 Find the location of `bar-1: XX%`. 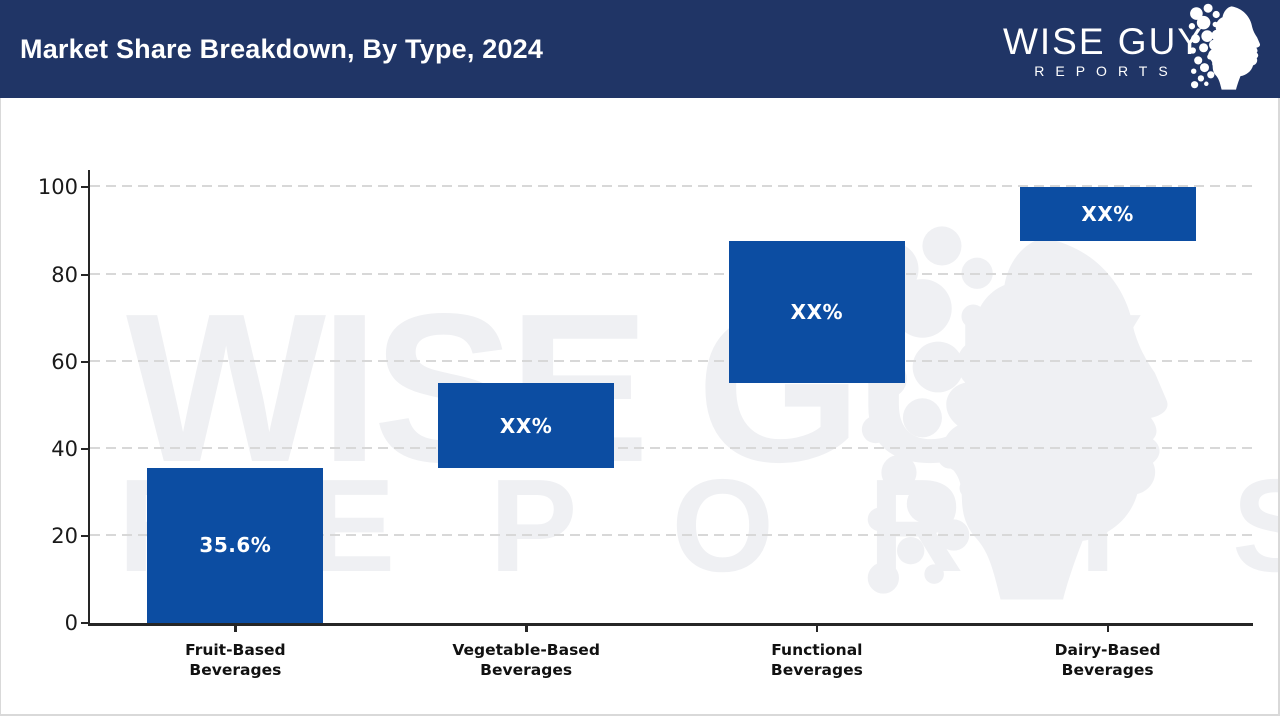

bar-1: XX% is located at coordinates (526, 425).